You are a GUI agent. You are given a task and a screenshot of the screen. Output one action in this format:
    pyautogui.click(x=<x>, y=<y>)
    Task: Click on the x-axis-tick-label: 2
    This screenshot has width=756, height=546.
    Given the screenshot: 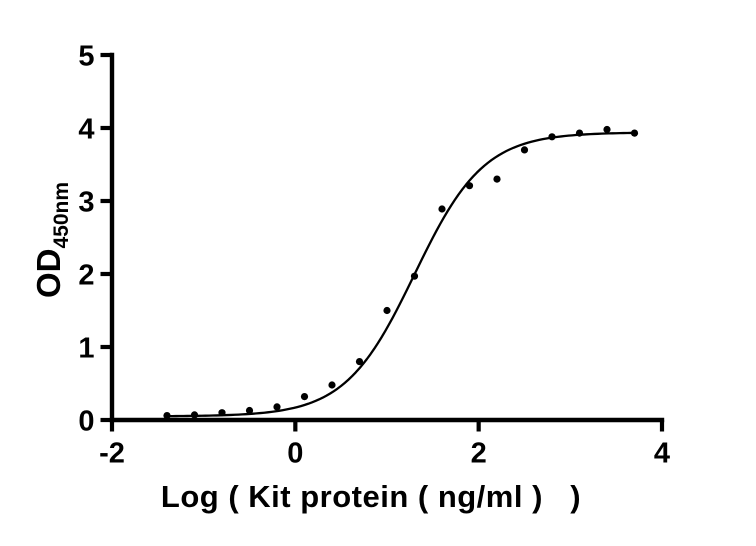 What is the action you would take?
    pyautogui.click(x=479, y=454)
    